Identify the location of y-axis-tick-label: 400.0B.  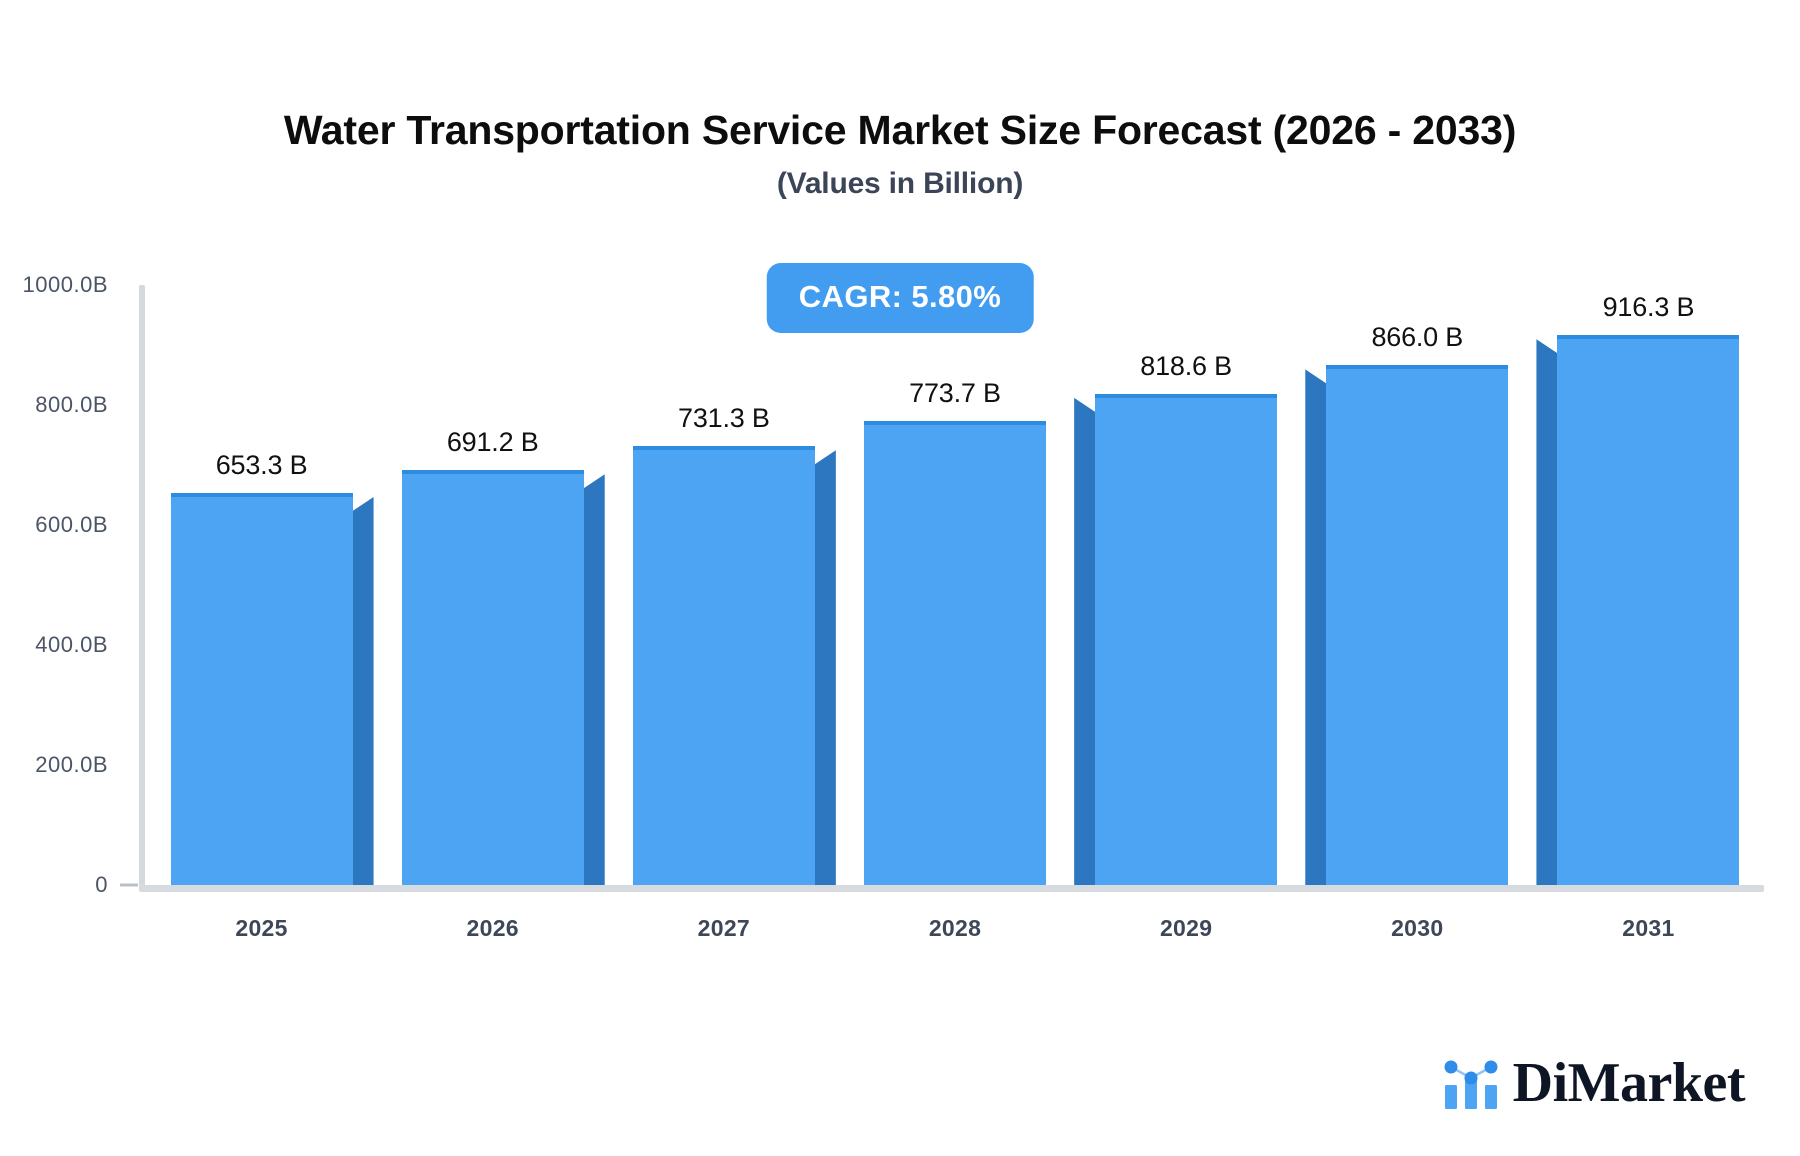
(71, 644).